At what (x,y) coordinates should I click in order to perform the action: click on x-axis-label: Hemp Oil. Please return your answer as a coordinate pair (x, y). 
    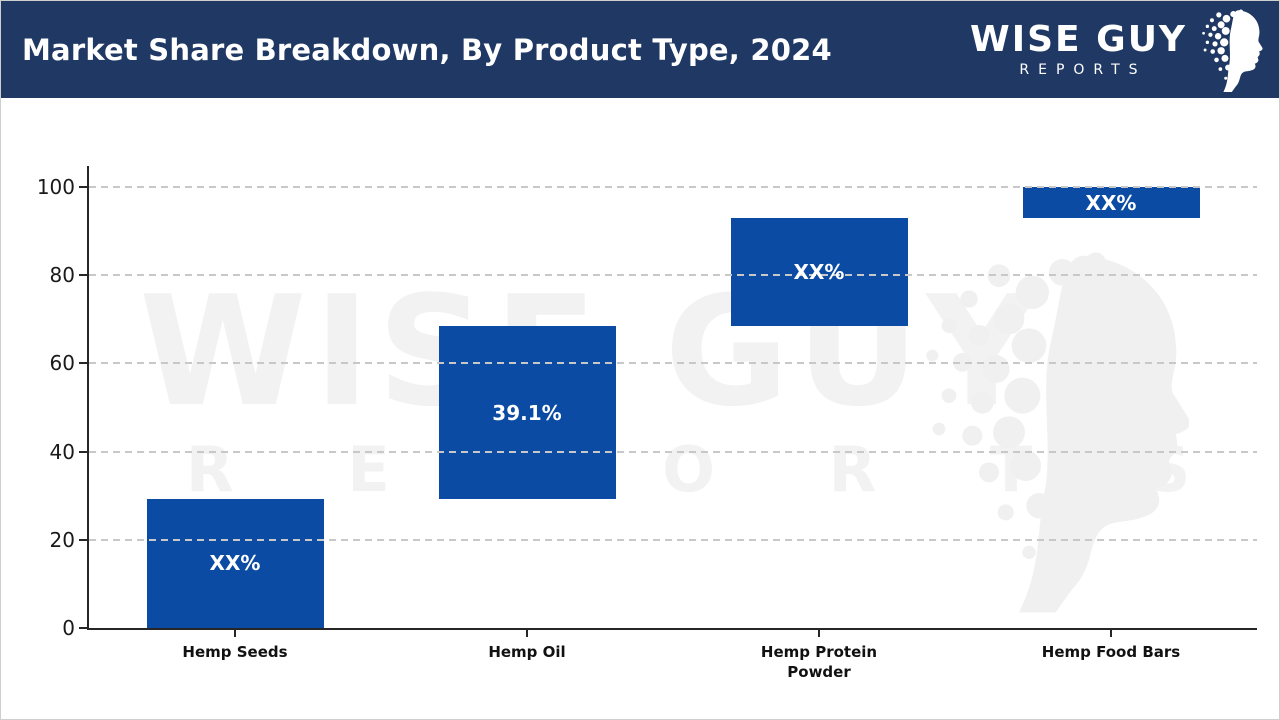
    Looking at the image, I should click on (527, 652).